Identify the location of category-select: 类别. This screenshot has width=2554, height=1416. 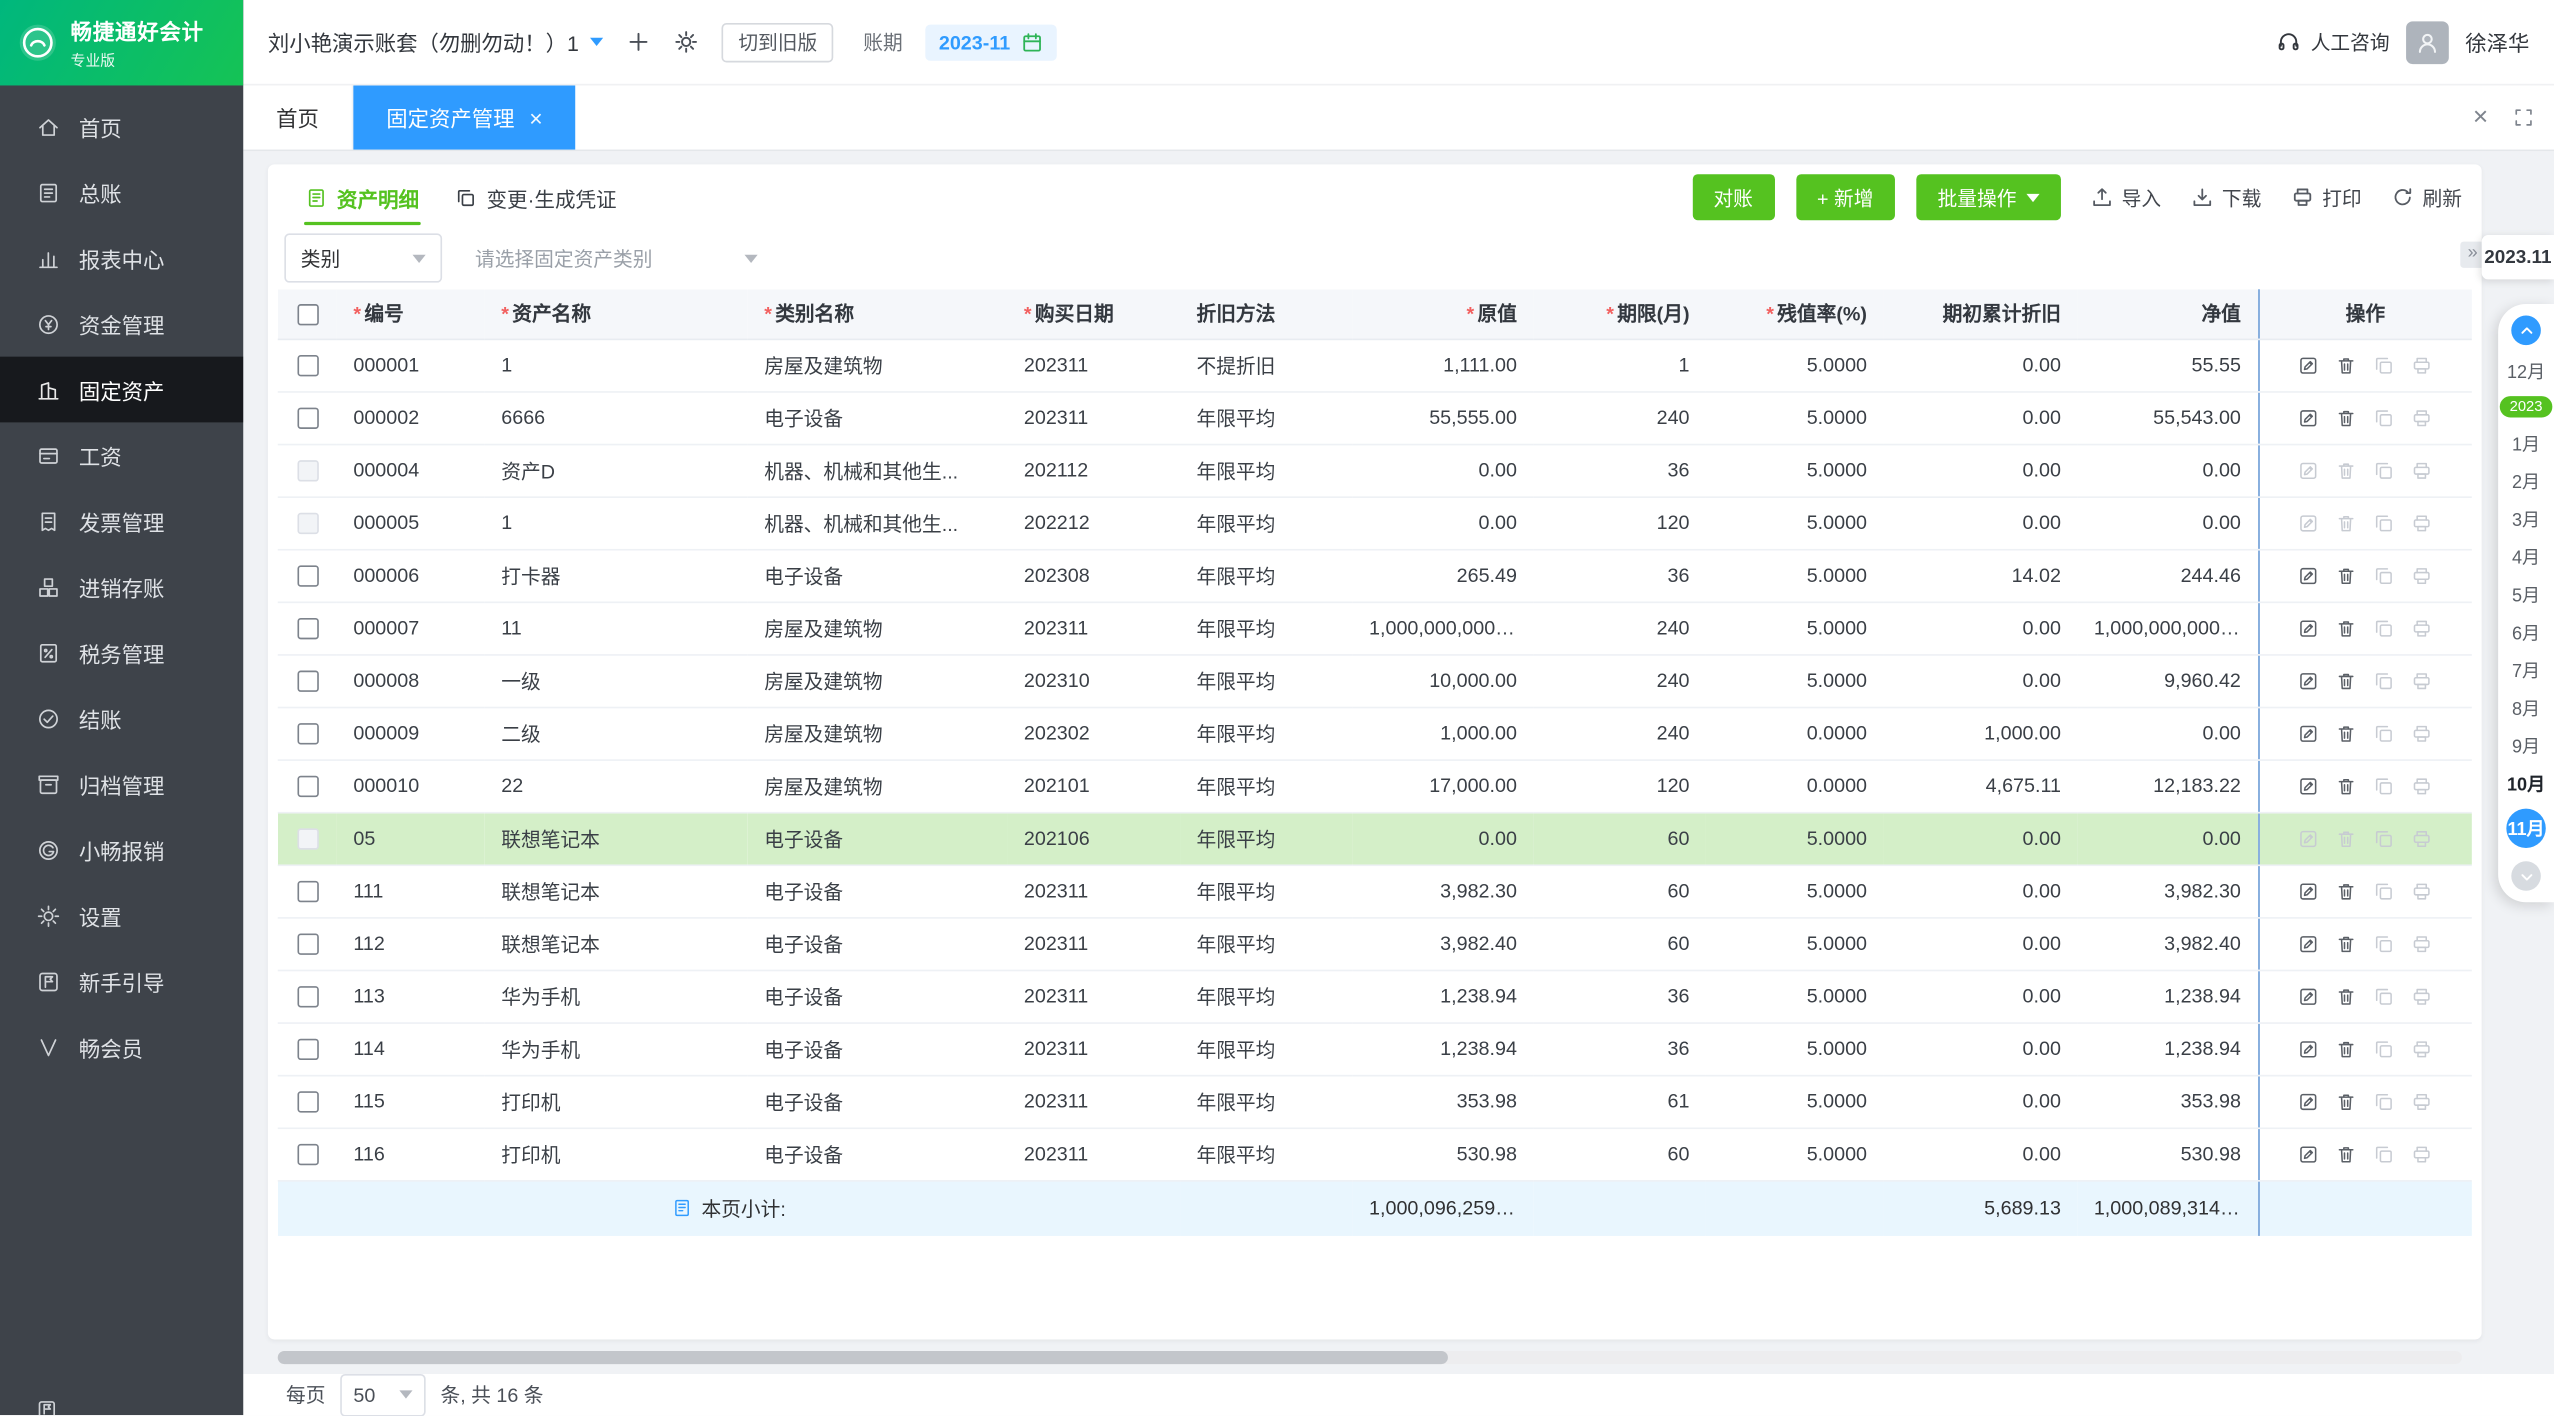
(363, 258).